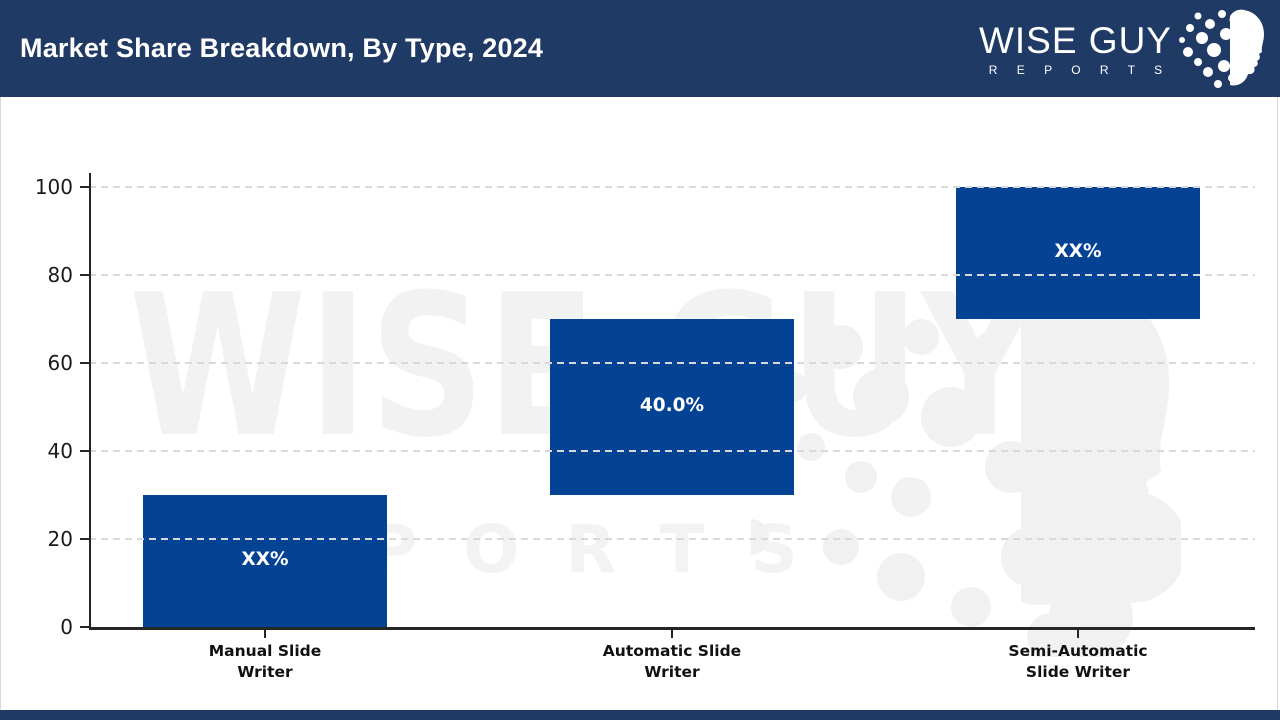 The height and width of the screenshot is (720, 1280). I want to click on wise-guy-logo: WISE GUY R E P O R T S, so click(1122, 49).